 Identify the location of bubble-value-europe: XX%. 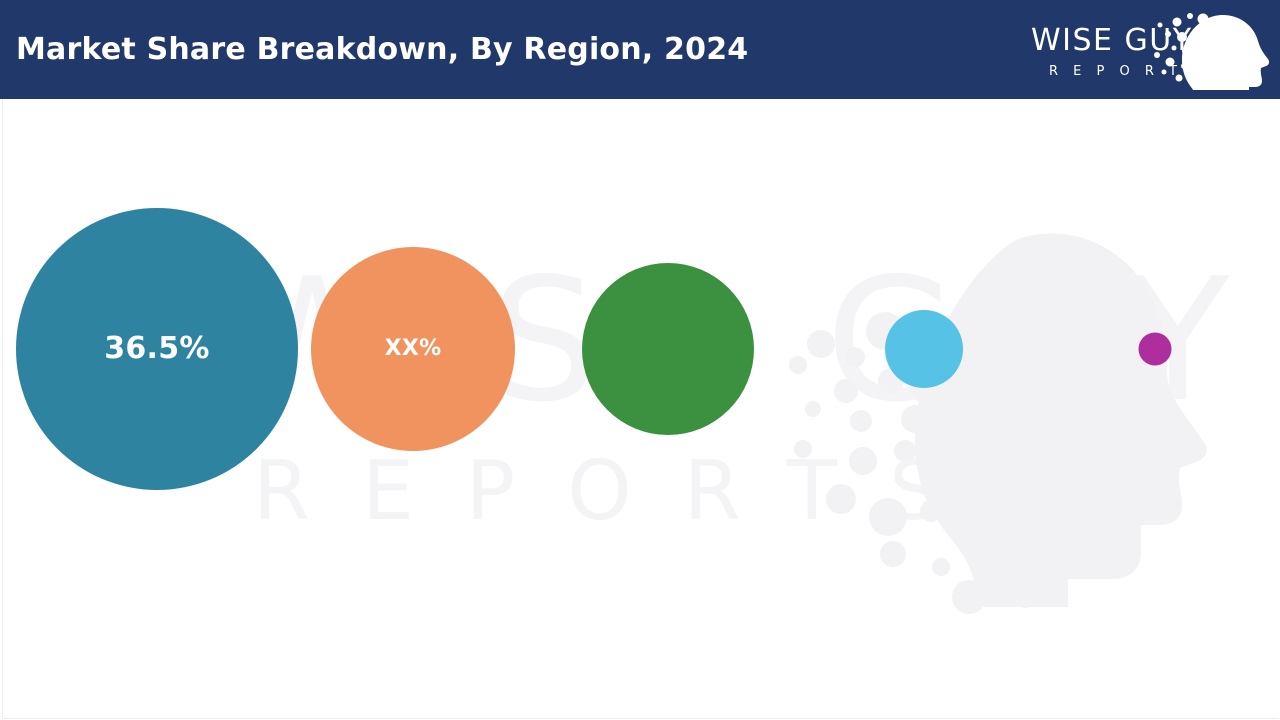
(413, 348).